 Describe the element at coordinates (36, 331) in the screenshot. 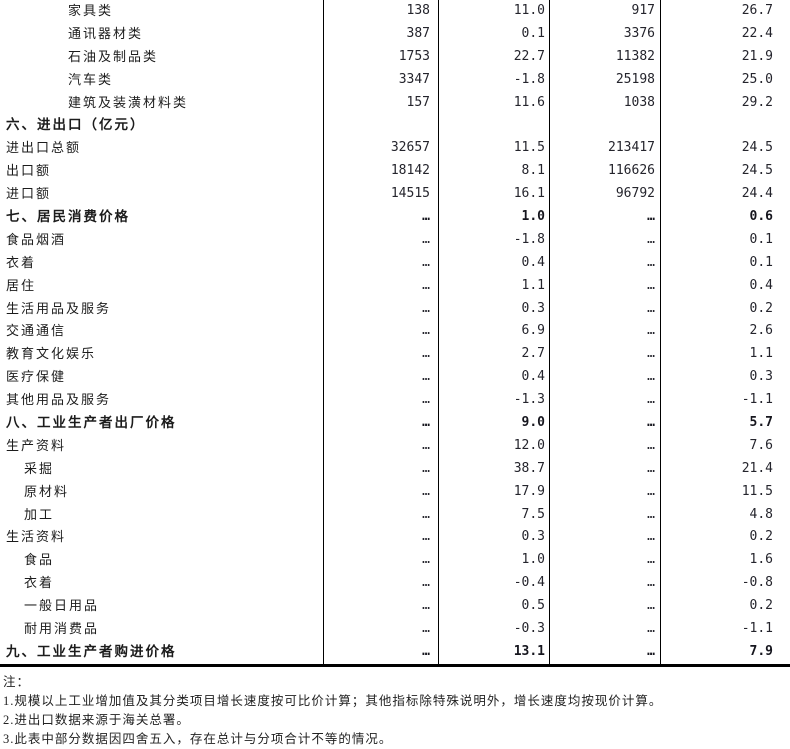

I see `indicator-label: 交通通信` at that location.